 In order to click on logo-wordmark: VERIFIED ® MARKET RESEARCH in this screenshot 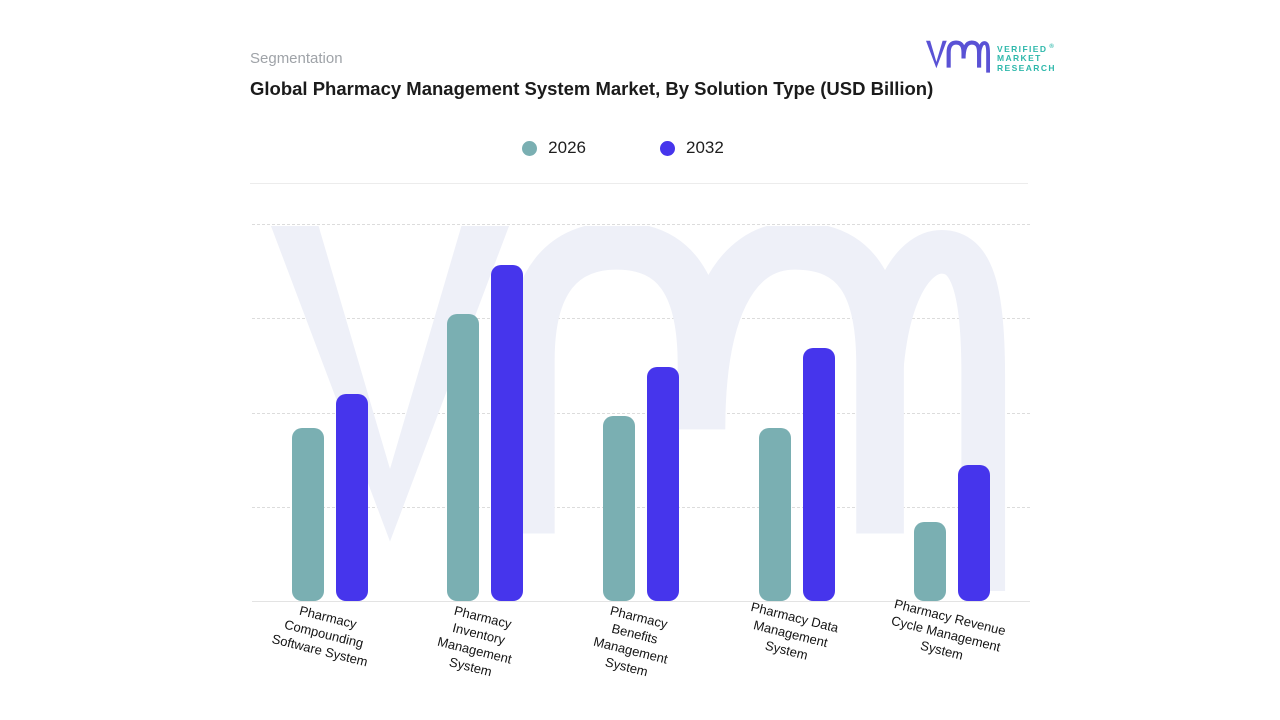, I will do `click(1026, 58)`.